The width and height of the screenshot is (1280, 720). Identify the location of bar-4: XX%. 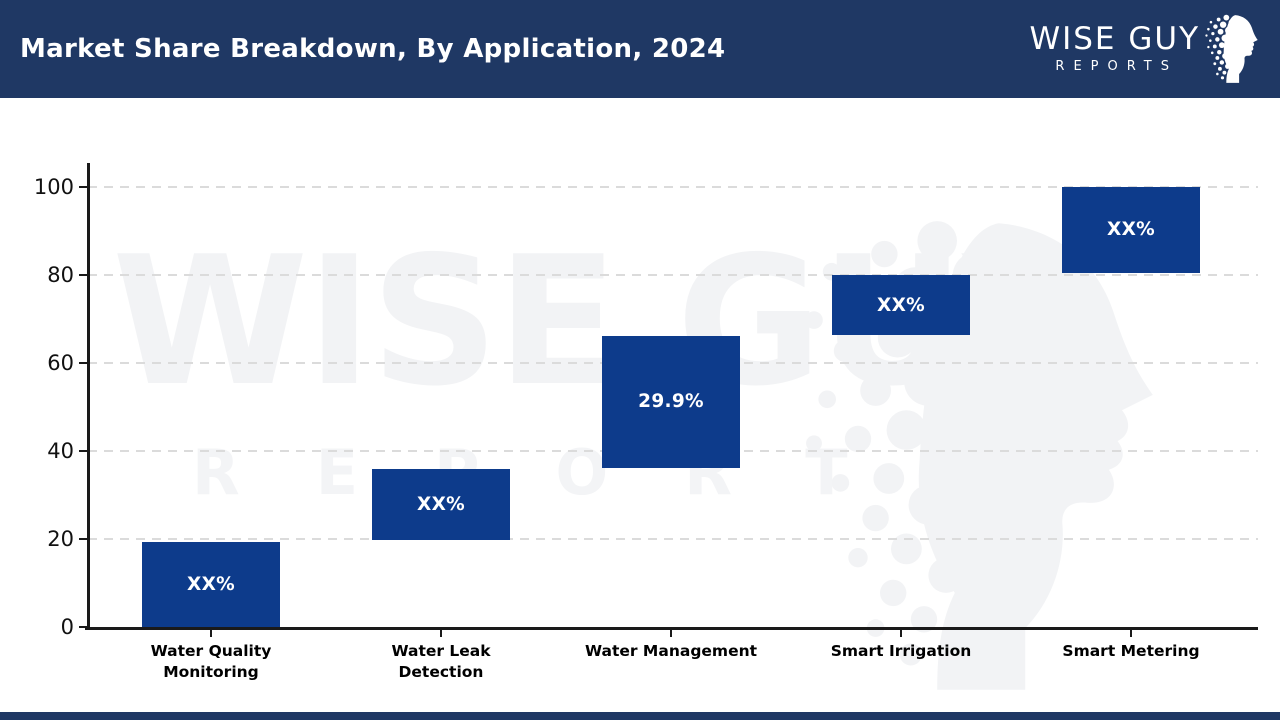
(901, 305).